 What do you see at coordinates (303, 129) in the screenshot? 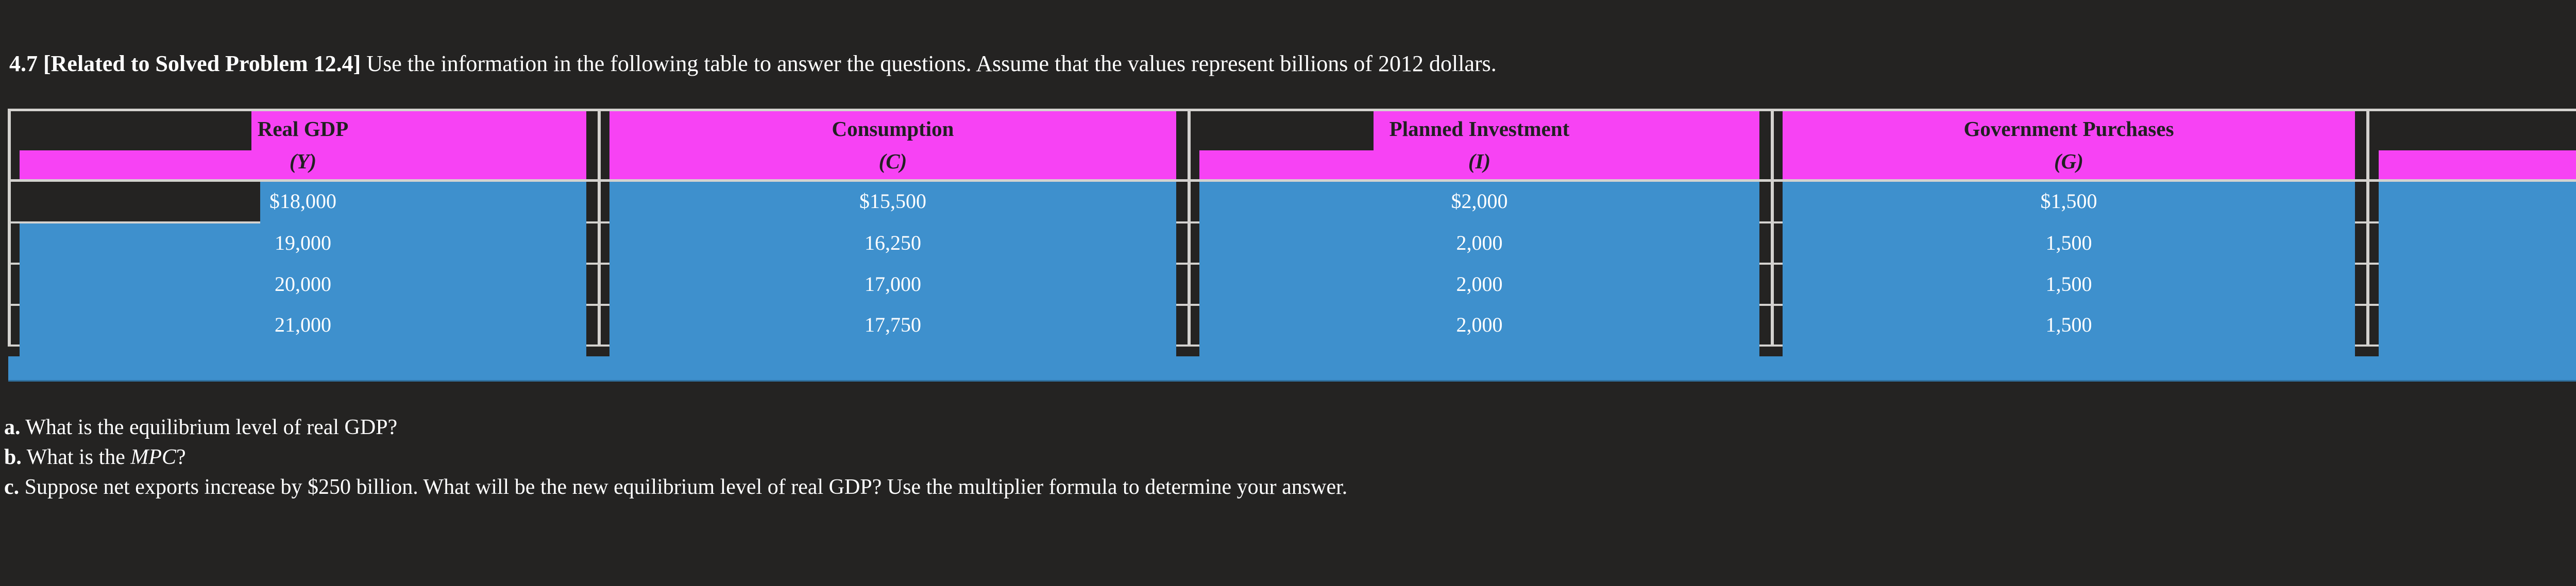
I see `column-title: Real GDP` at bounding box center [303, 129].